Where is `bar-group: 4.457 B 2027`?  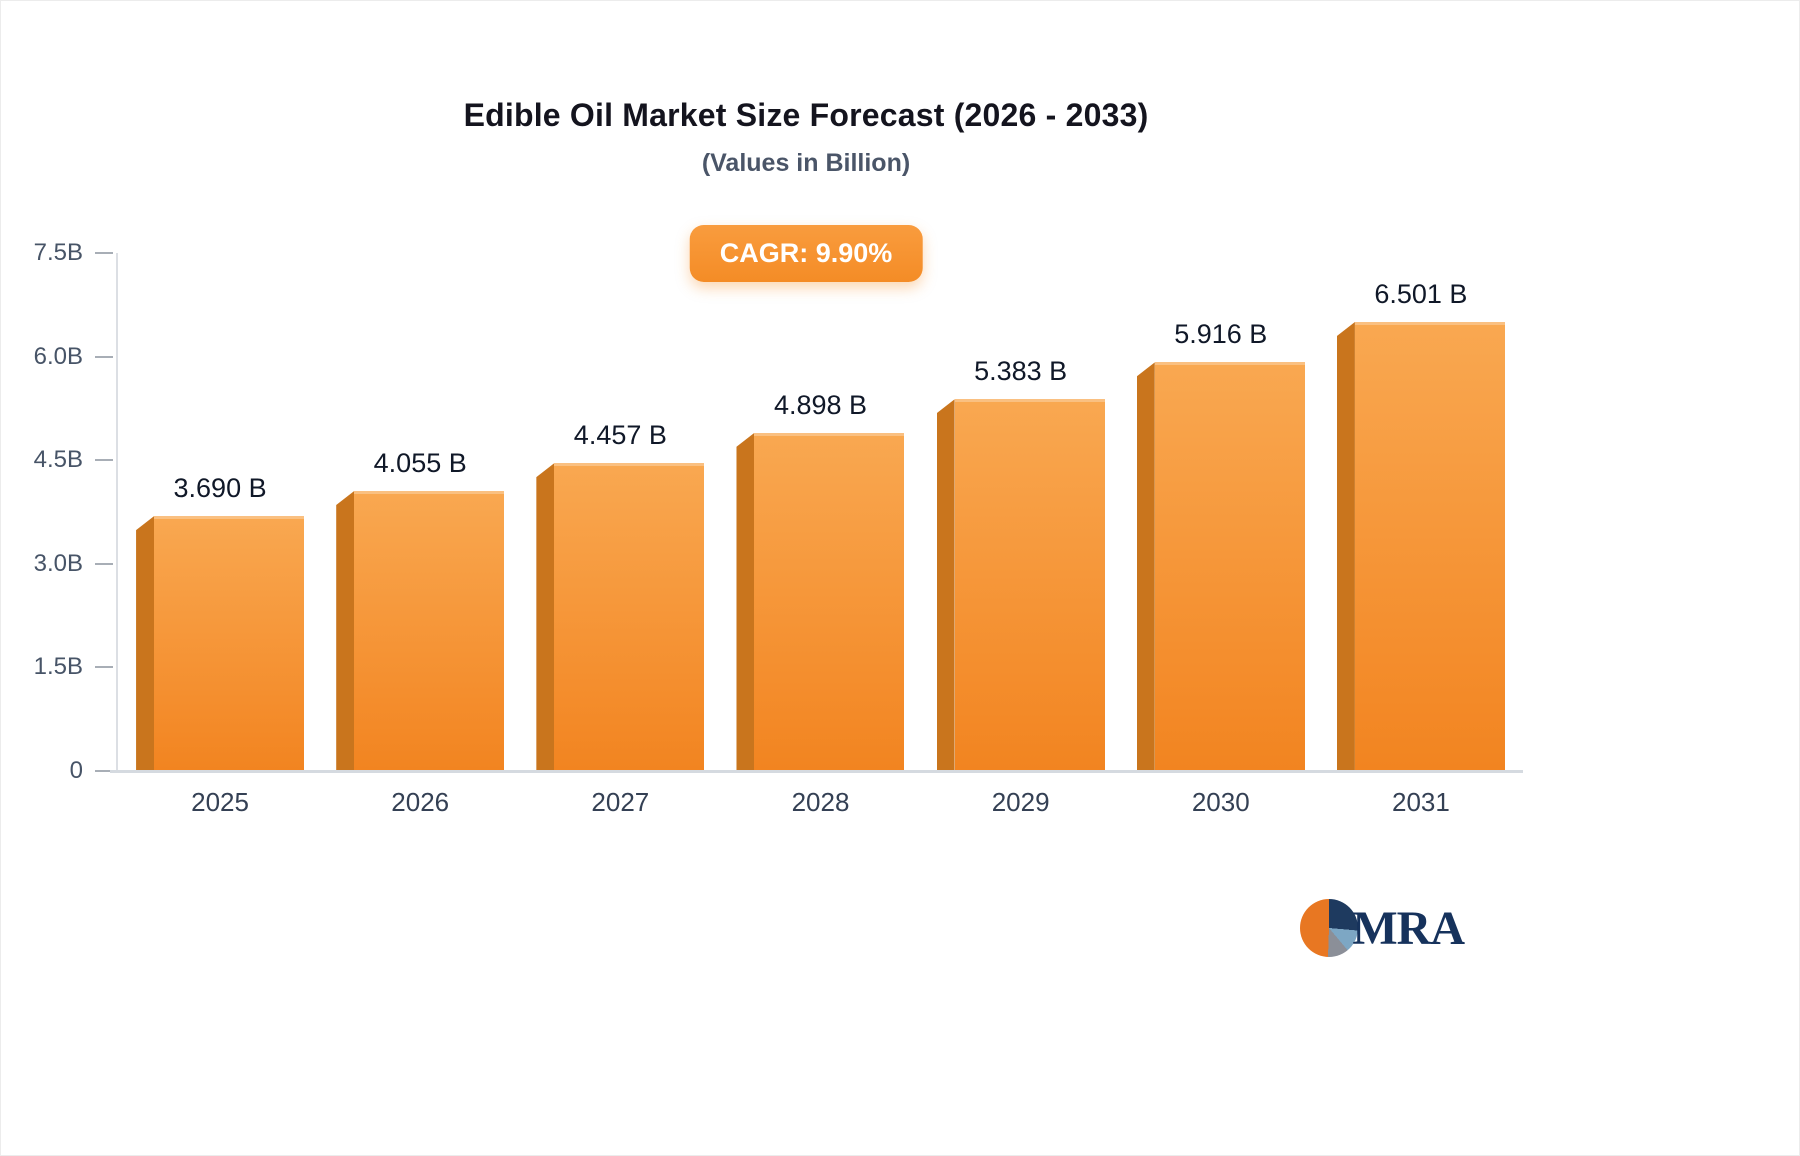 bar-group: 4.457 B 2027 is located at coordinates (620, 535).